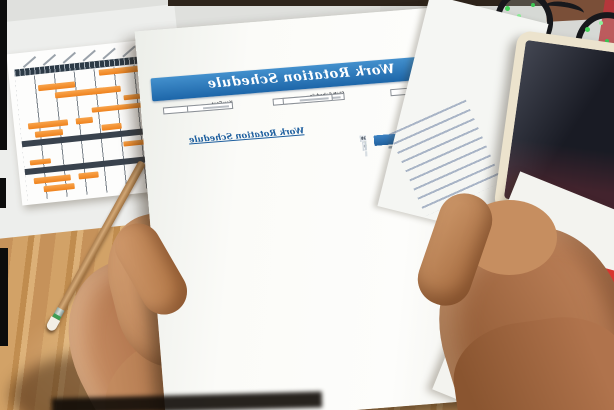 The image size is (614, 410). What do you see at coordinates (365, 146) in the screenshot?
I see `shift-cell` at bounding box center [365, 146].